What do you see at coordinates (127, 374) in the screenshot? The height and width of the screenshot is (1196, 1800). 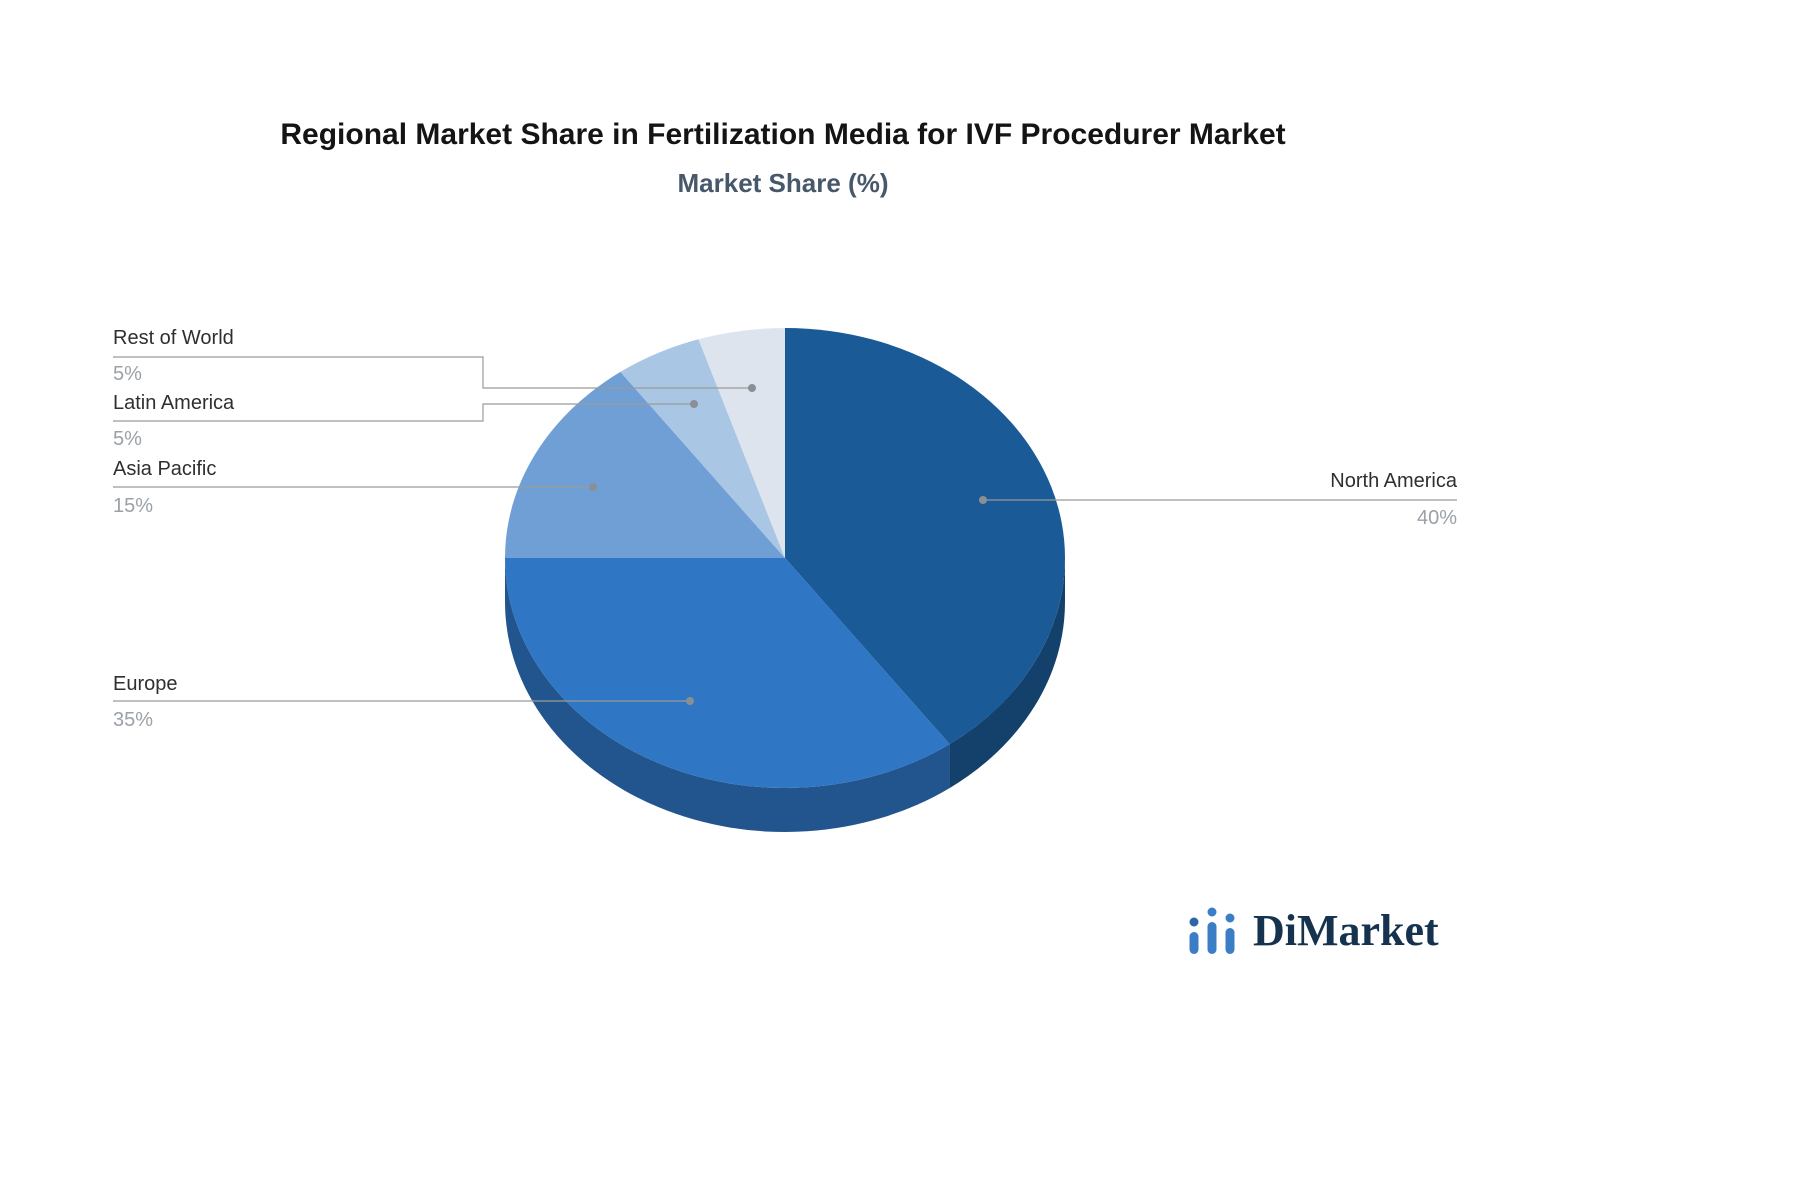 I see `slice-value-rest-of-world: 5%` at bounding box center [127, 374].